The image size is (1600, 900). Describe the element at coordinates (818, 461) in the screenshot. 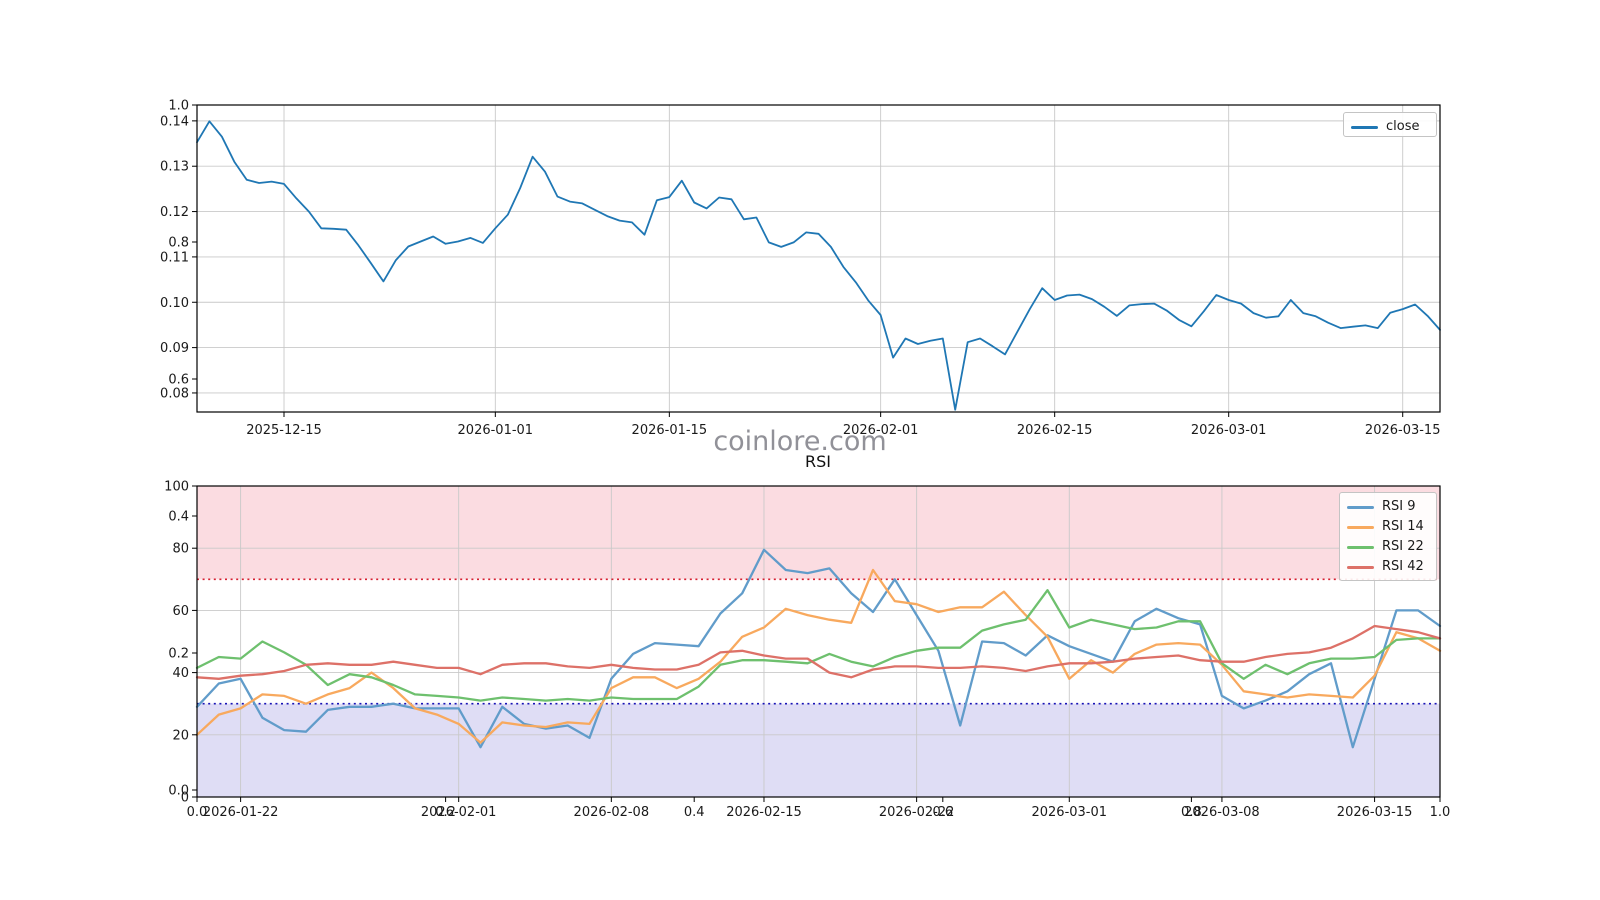

I see `rsi-chart-title: RSI` at that location.